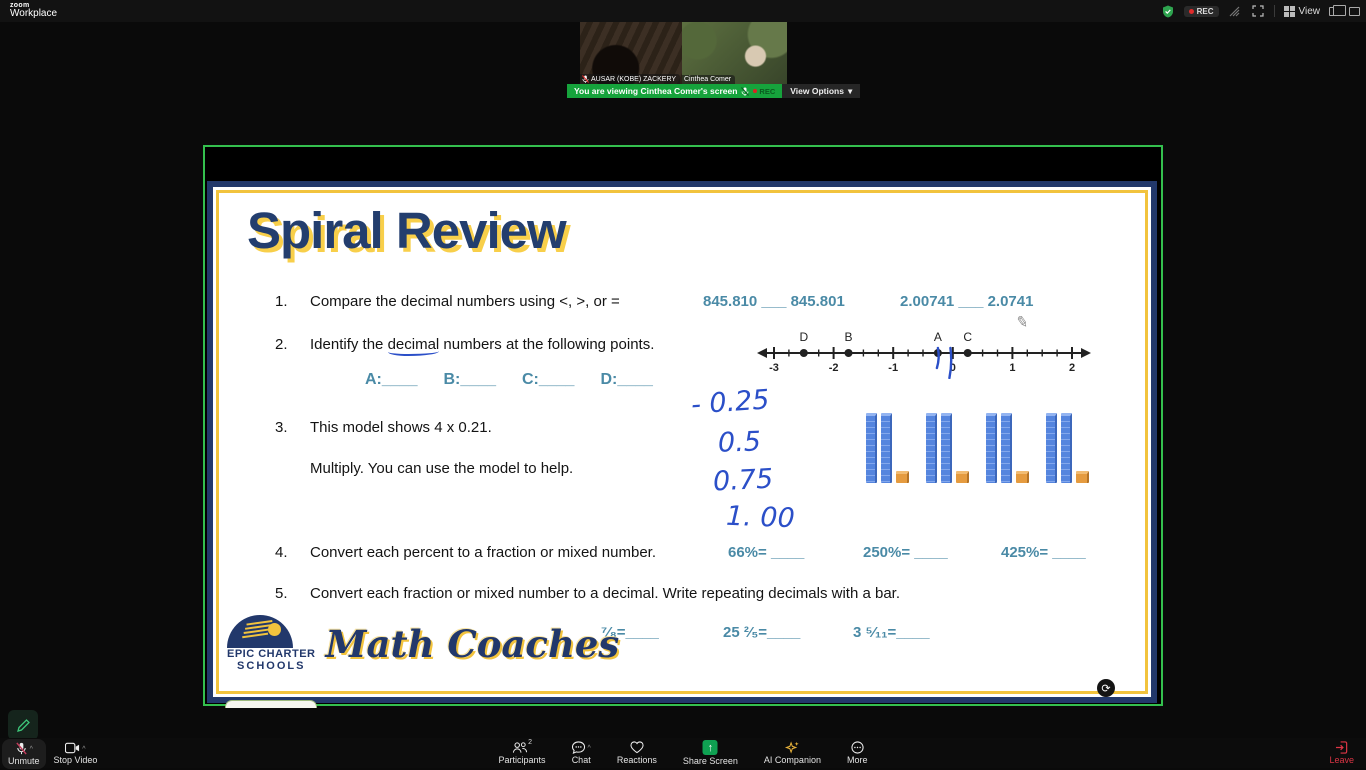  I want to click on svg-text: -2, so click(834, 368).